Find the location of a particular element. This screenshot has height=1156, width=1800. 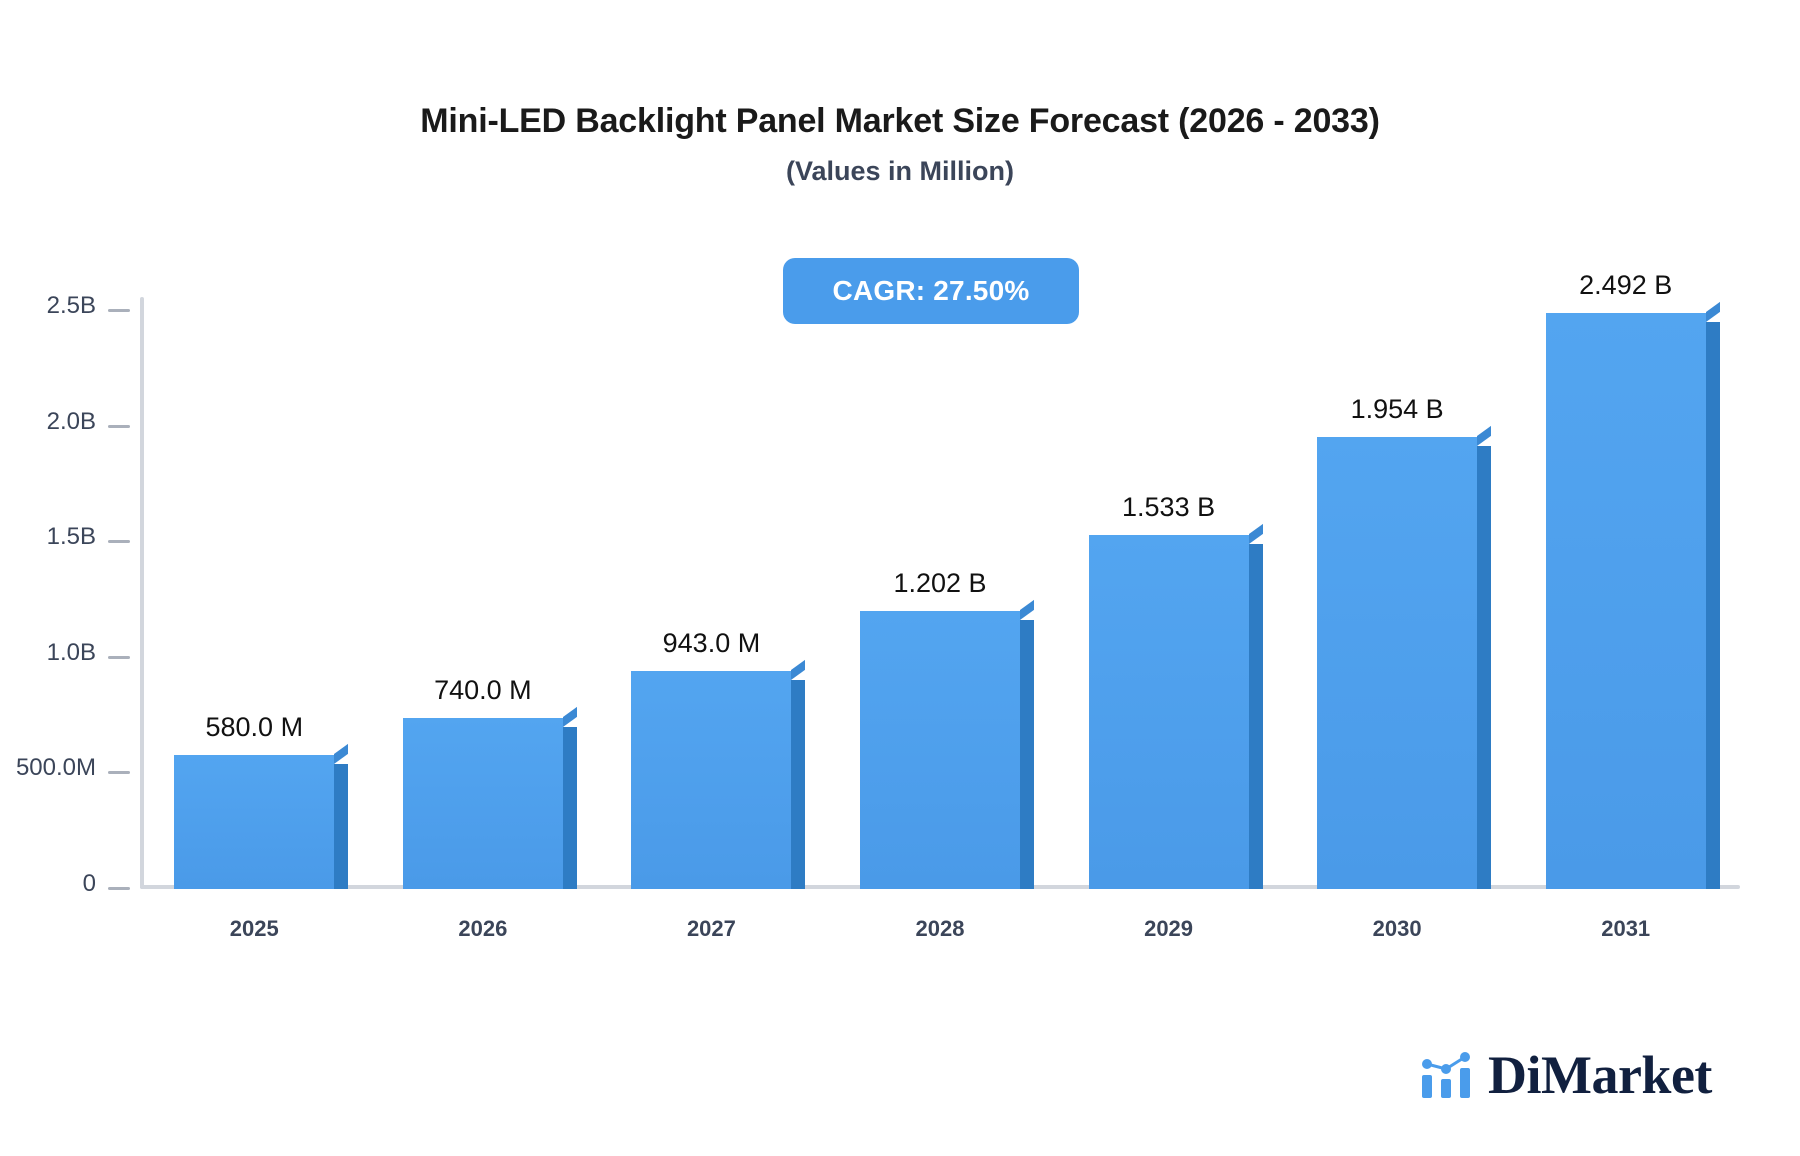

x-axis-label: 2029 is located at coordinates (1169, 928).